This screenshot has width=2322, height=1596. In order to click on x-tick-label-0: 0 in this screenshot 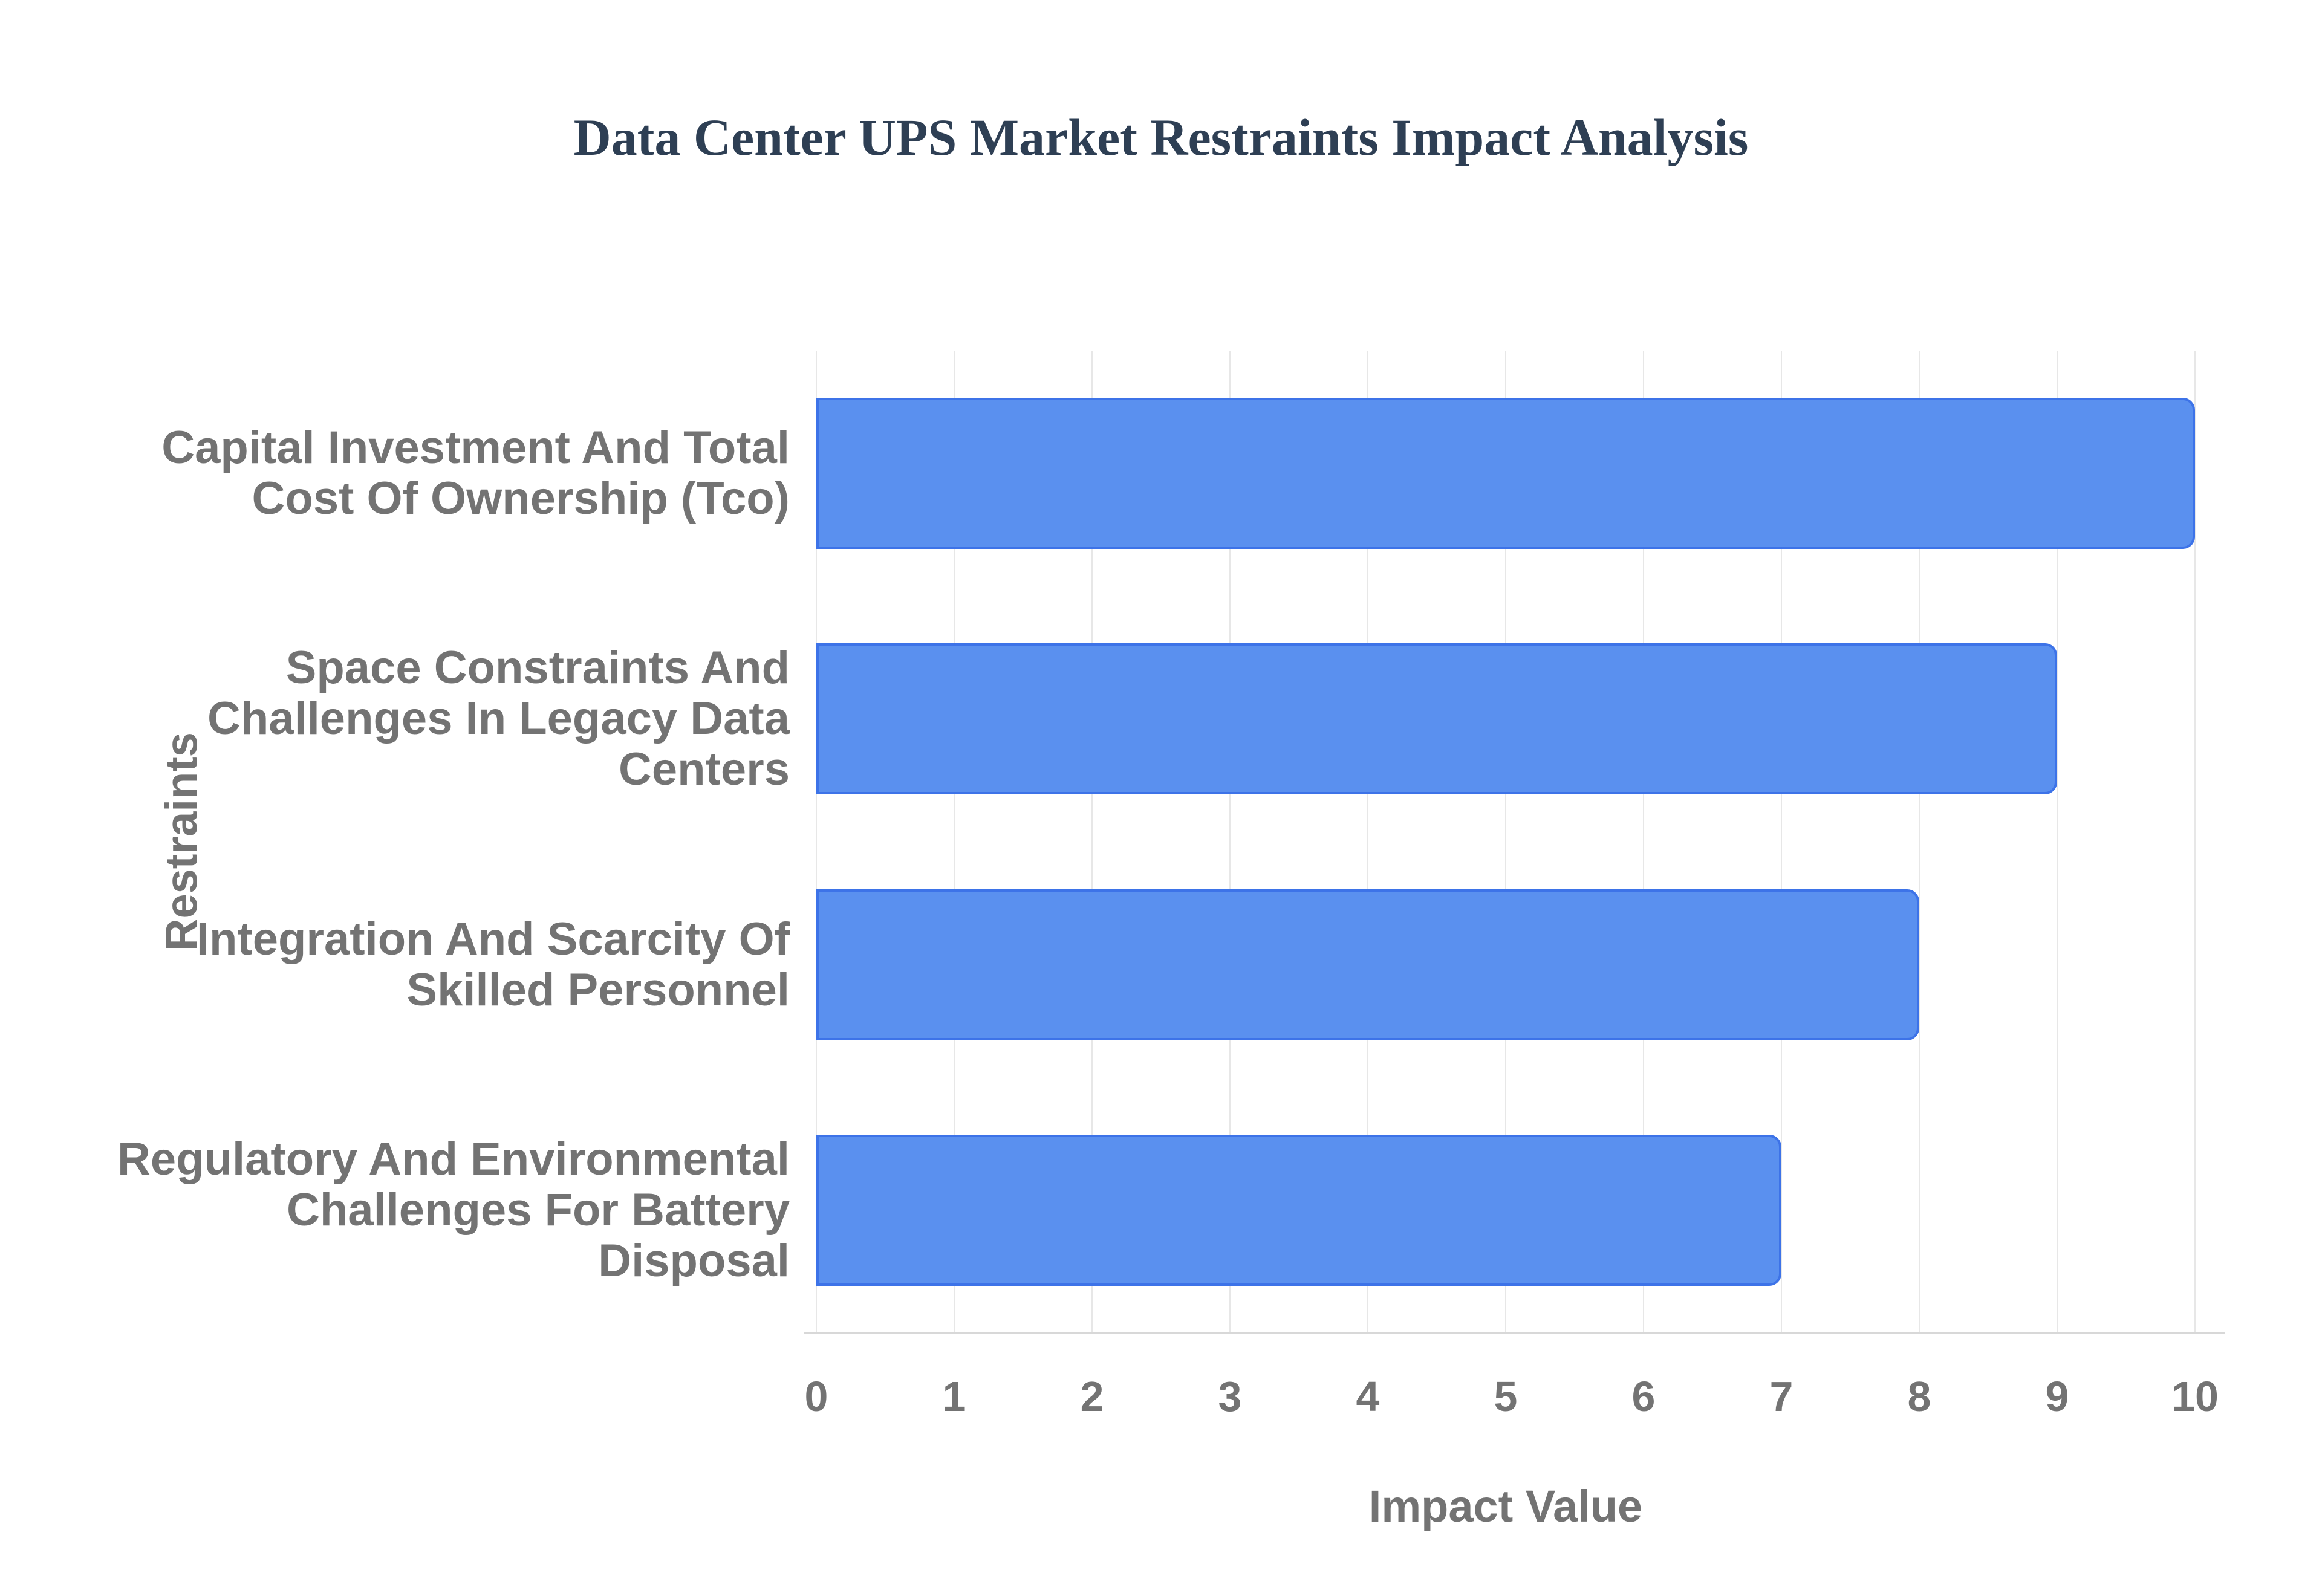, I will do `click(816, 1396)`.